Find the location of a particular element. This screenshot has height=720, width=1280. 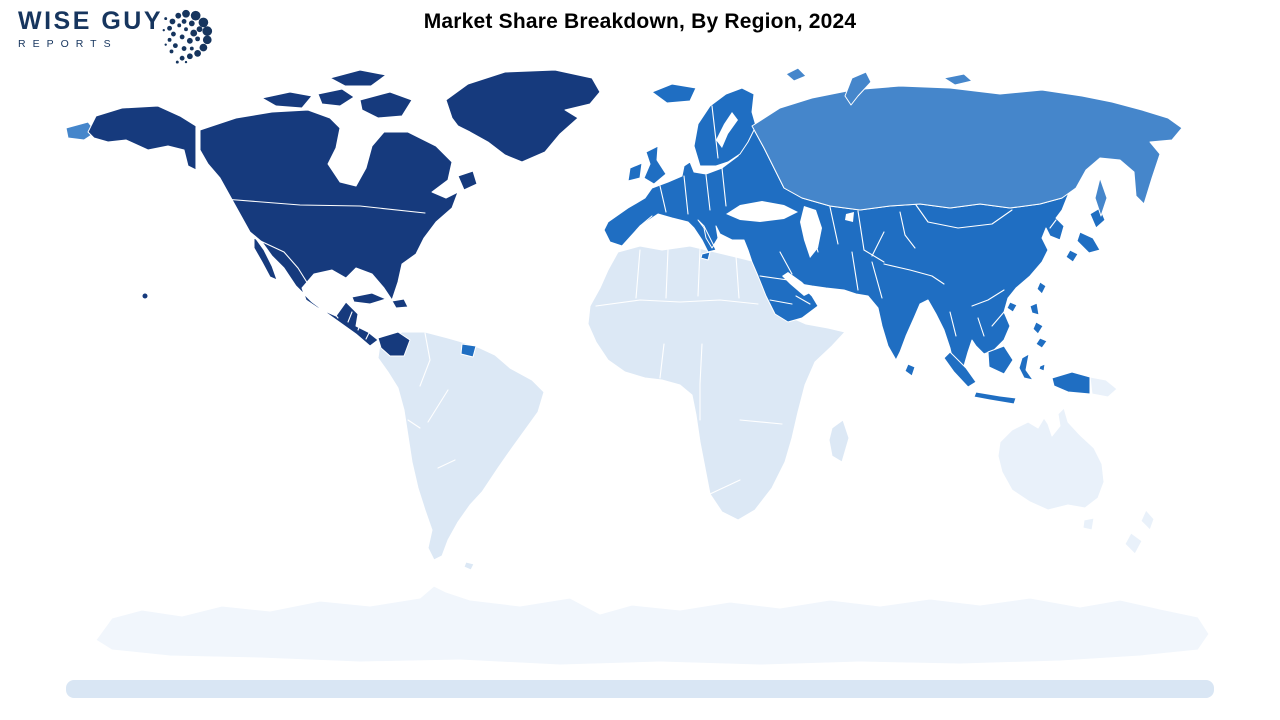

landmass-shape-north-america is located at coordinates (329, 228).